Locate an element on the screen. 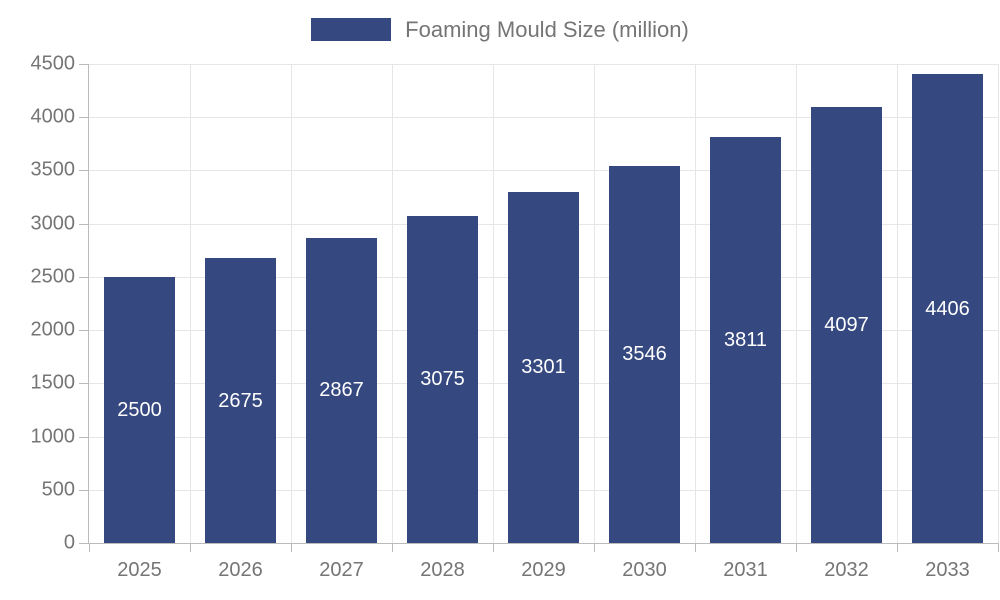  bar-value-label: 3075 is located at coordinates (442, 379).